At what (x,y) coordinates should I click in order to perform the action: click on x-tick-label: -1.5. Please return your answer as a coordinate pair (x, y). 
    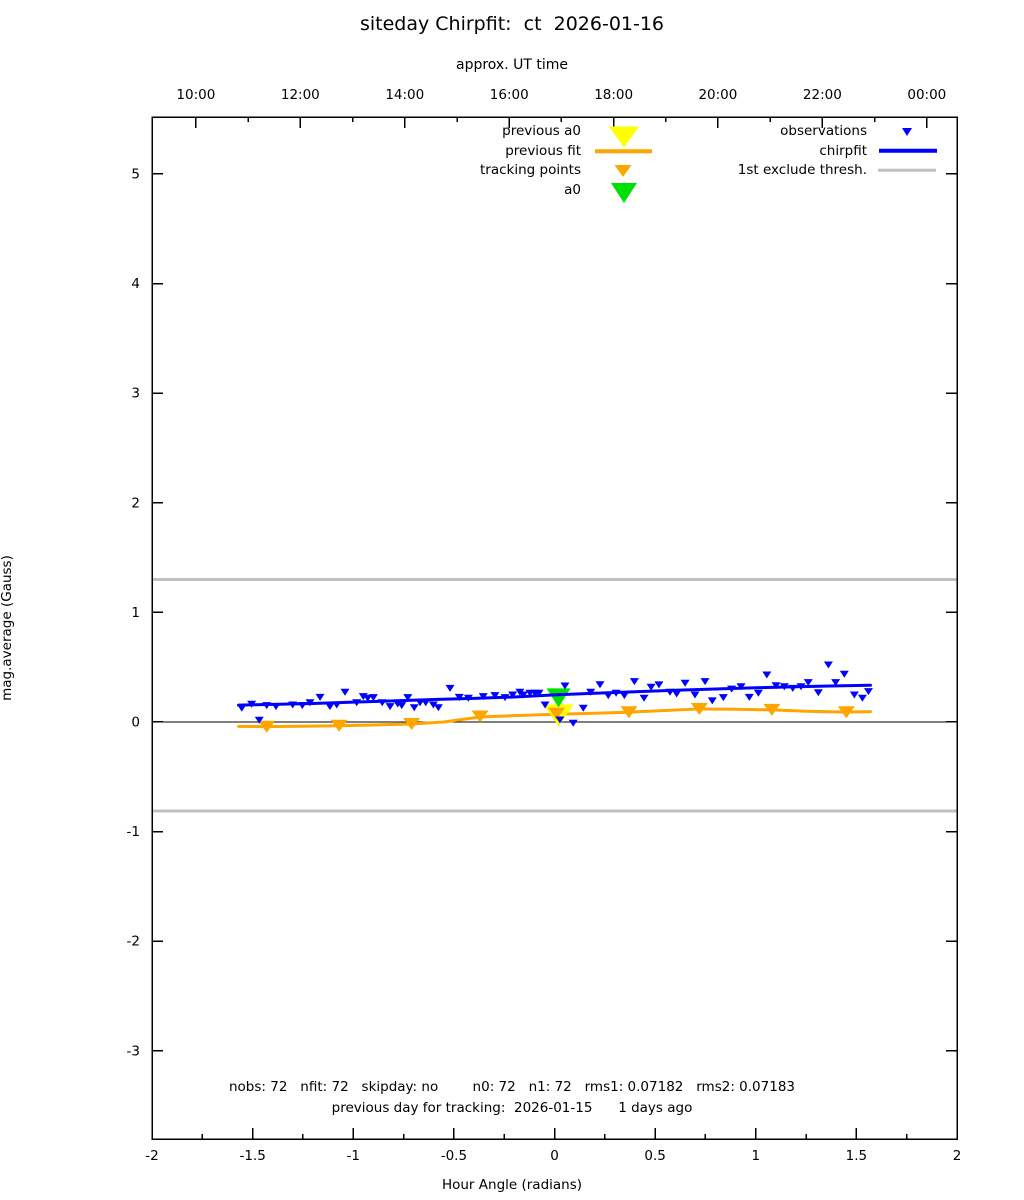
    Looking at the image, I should click on (252, 1156).